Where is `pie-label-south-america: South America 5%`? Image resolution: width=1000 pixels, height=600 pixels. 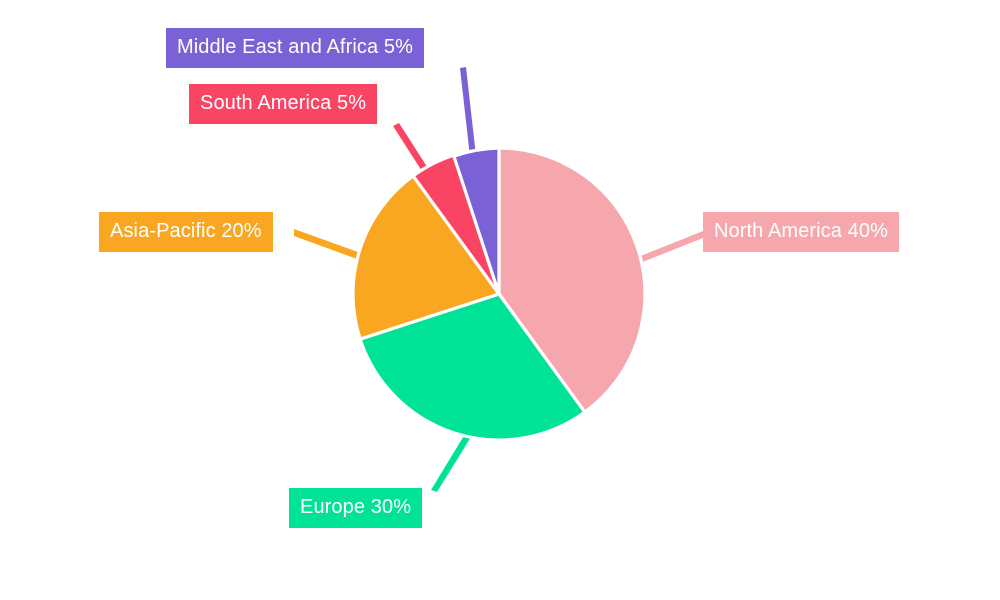
pie-label-south-america: South America 5% is located at coordinates (283, 104).